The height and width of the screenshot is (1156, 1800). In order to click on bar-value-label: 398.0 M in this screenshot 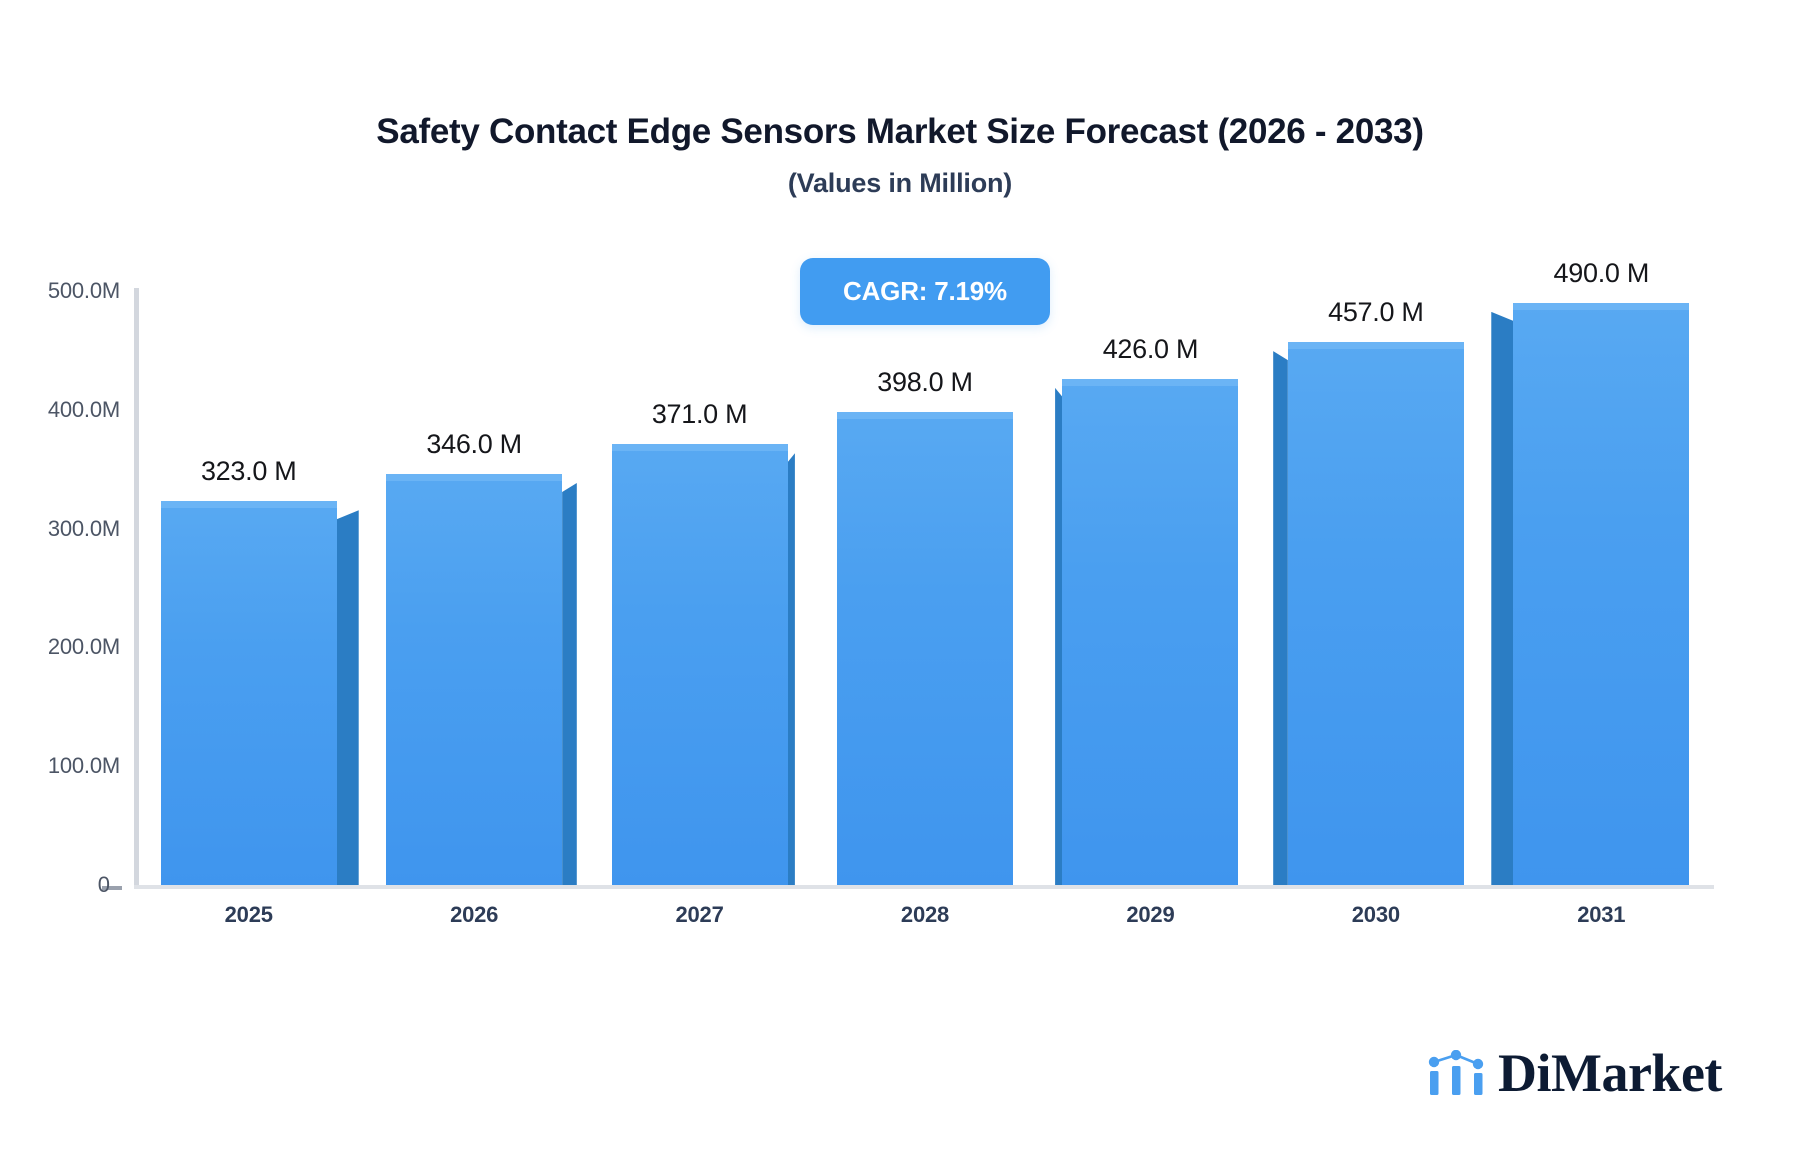, I will do `click(925, 382)`.